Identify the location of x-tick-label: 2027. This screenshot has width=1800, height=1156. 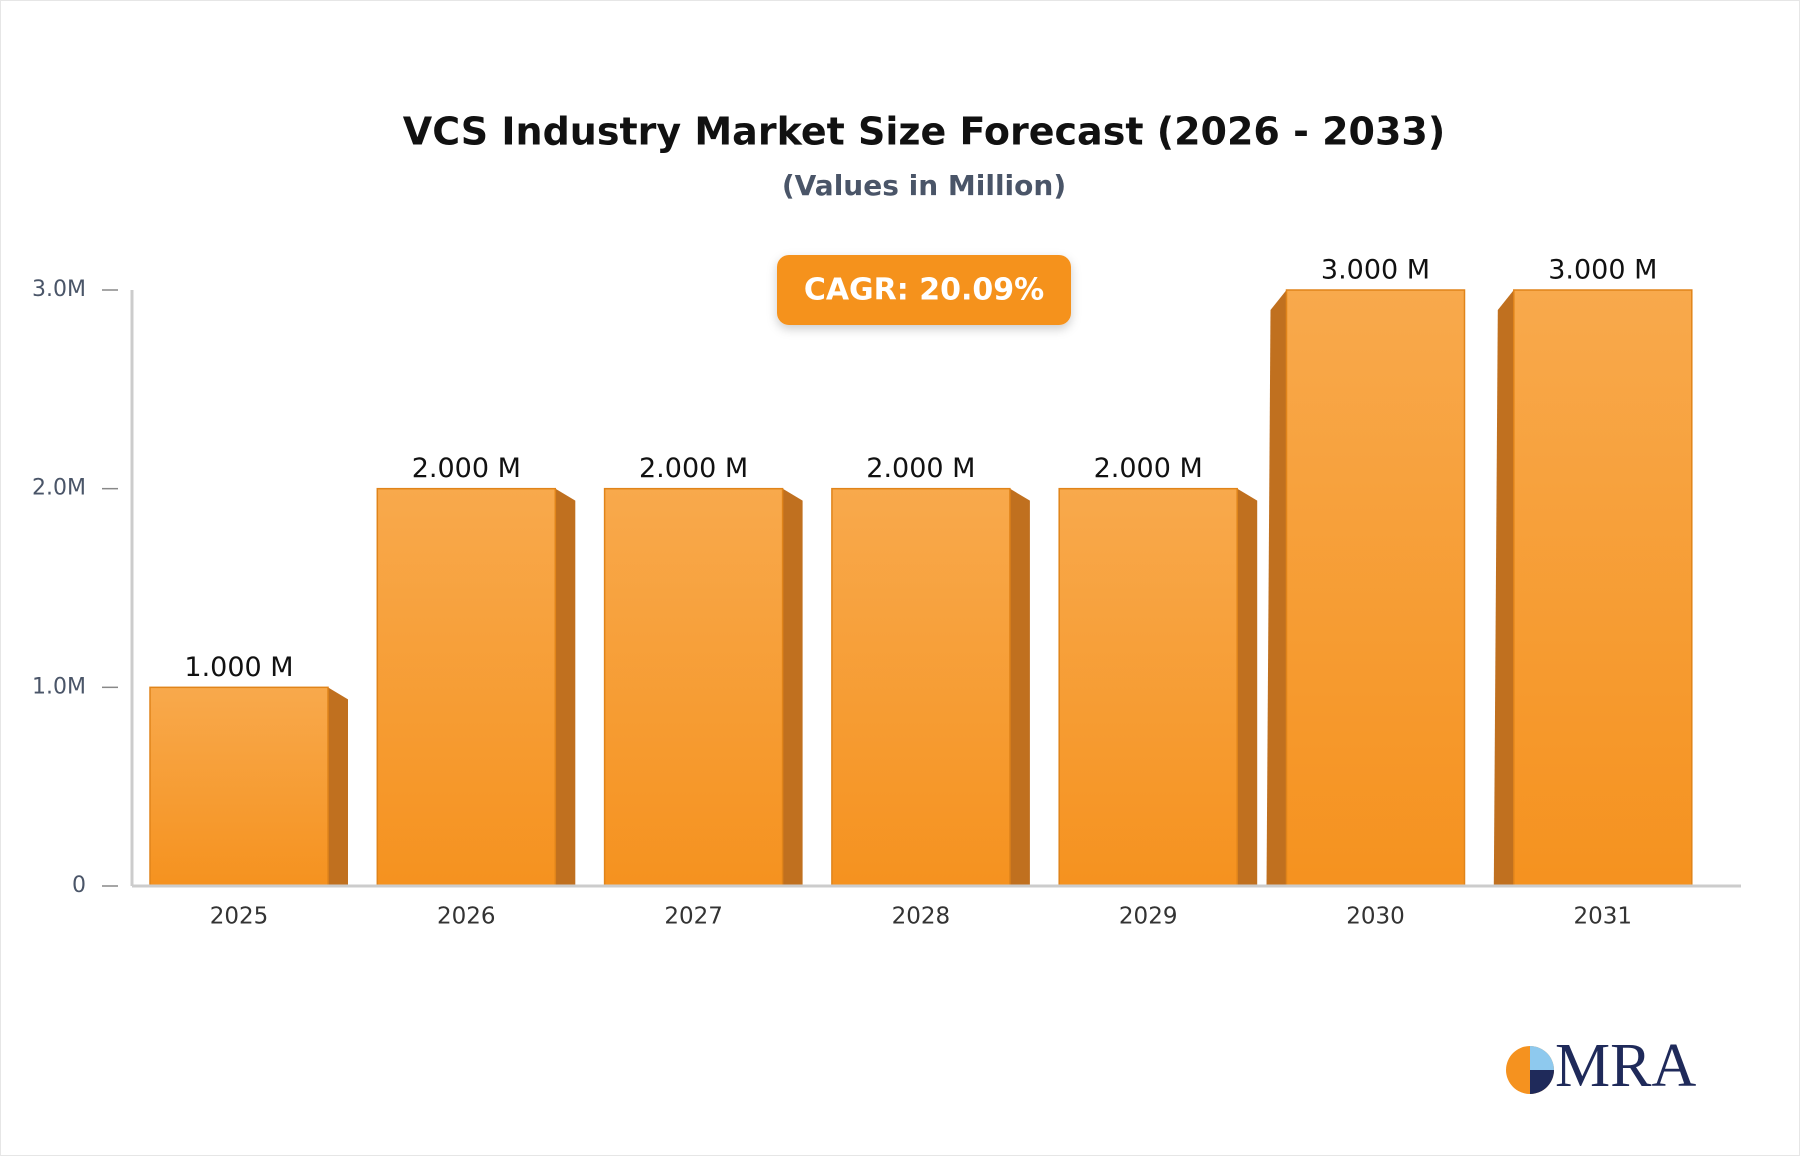
(693, 917).